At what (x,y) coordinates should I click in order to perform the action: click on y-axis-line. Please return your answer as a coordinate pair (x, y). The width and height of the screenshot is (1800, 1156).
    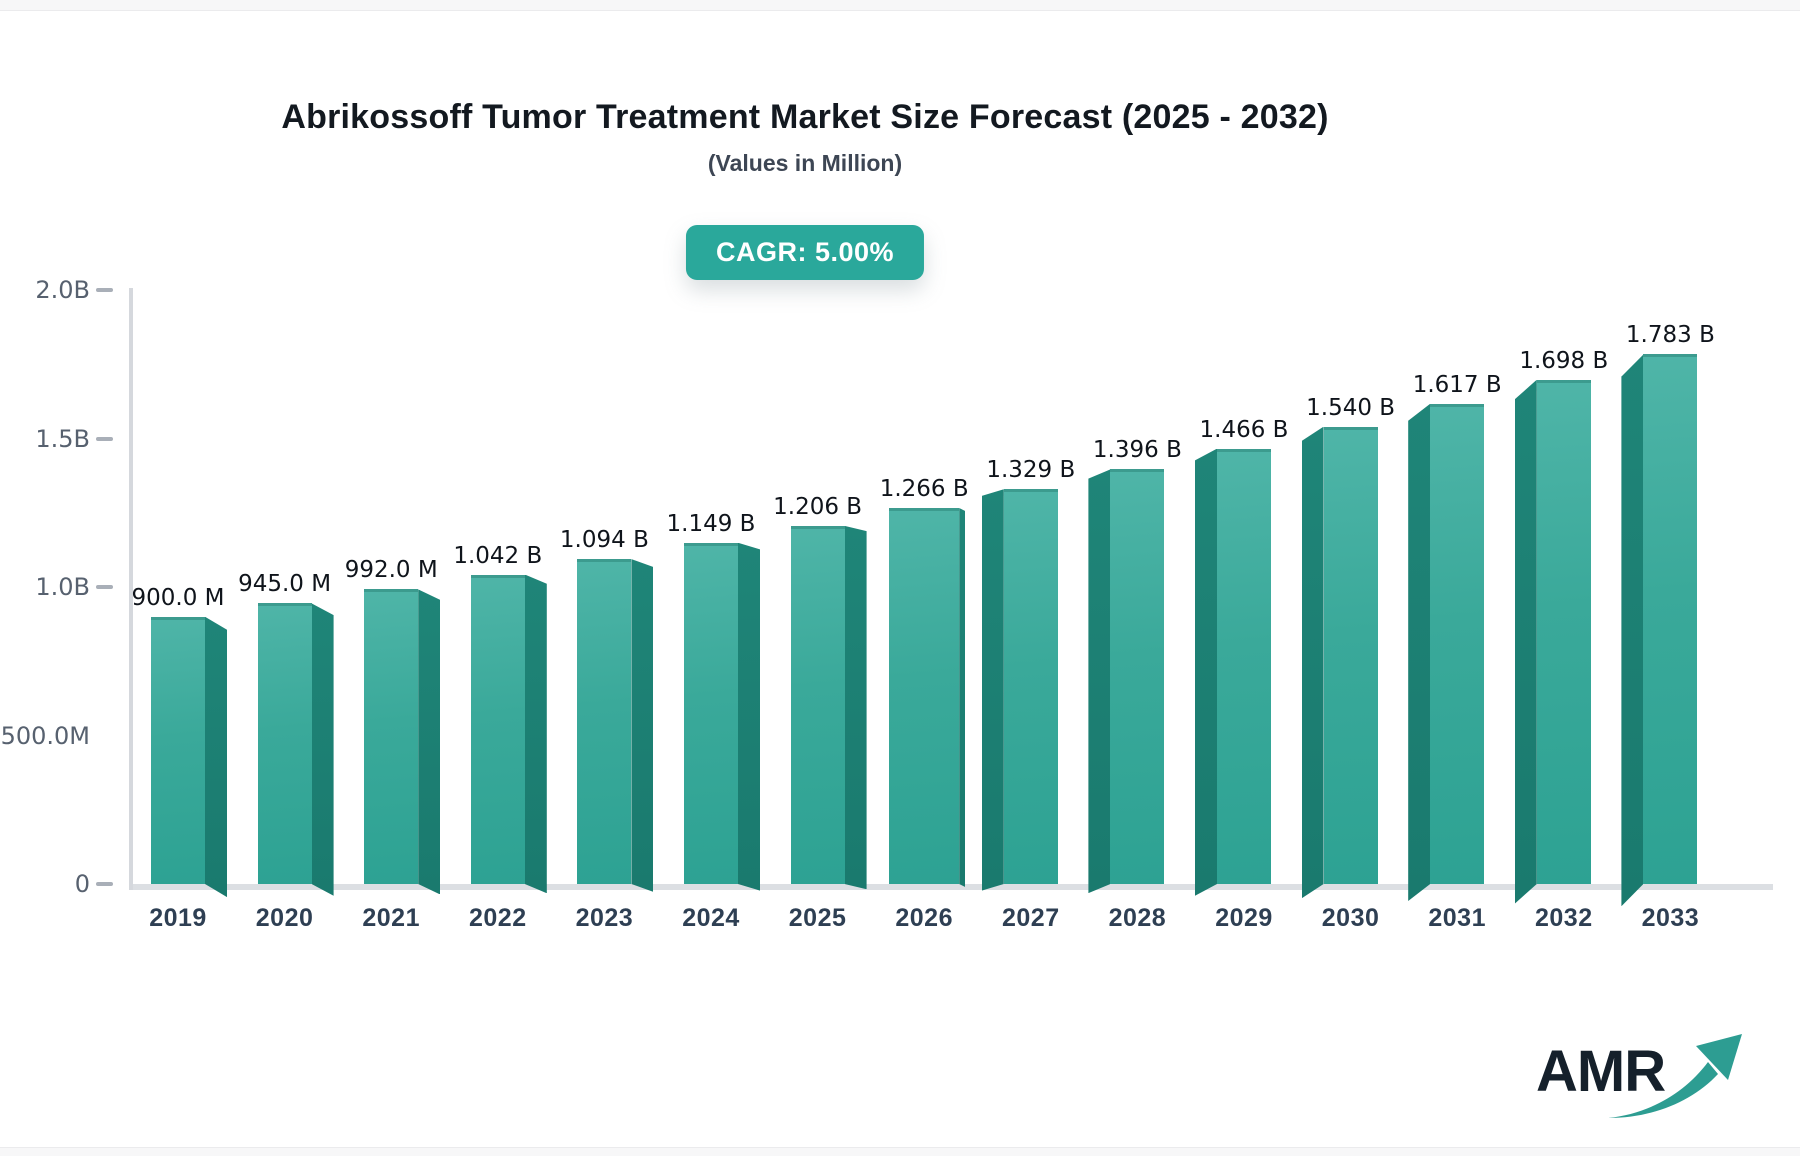
    Looking at the image, I should click on (131, 589).